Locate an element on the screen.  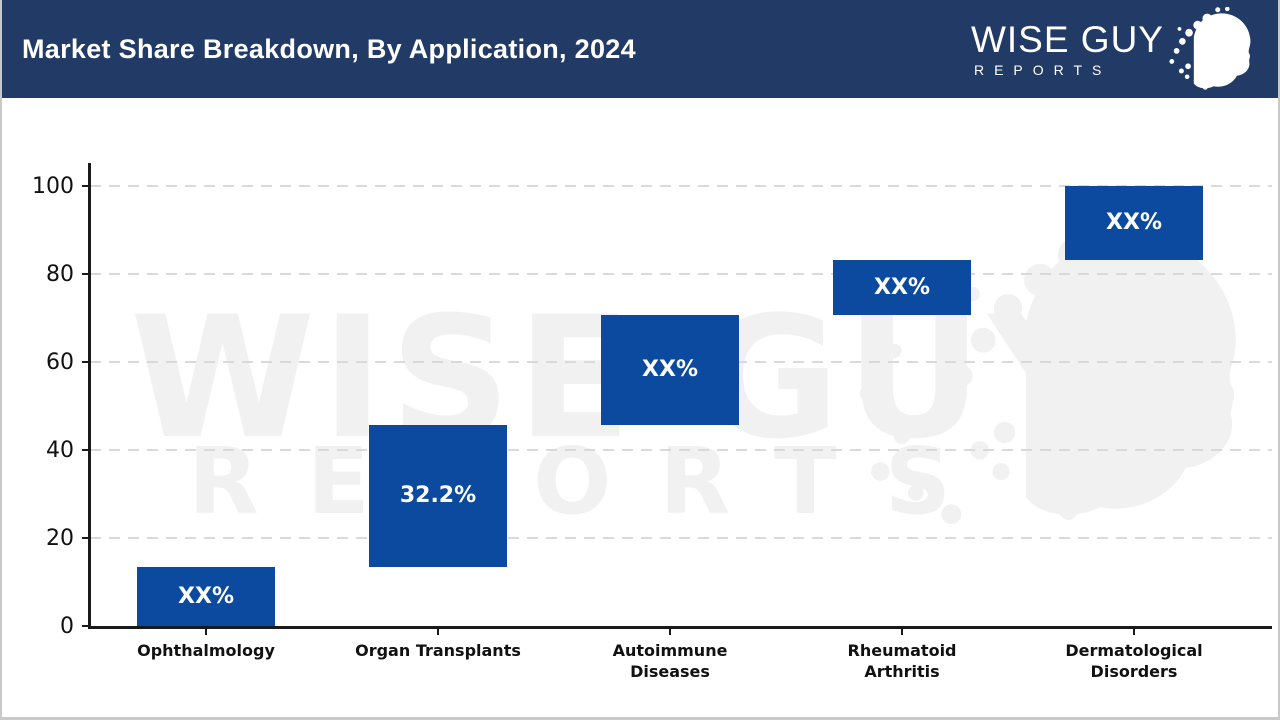
watermark-face-icon is located at coordinates (1047, 368).